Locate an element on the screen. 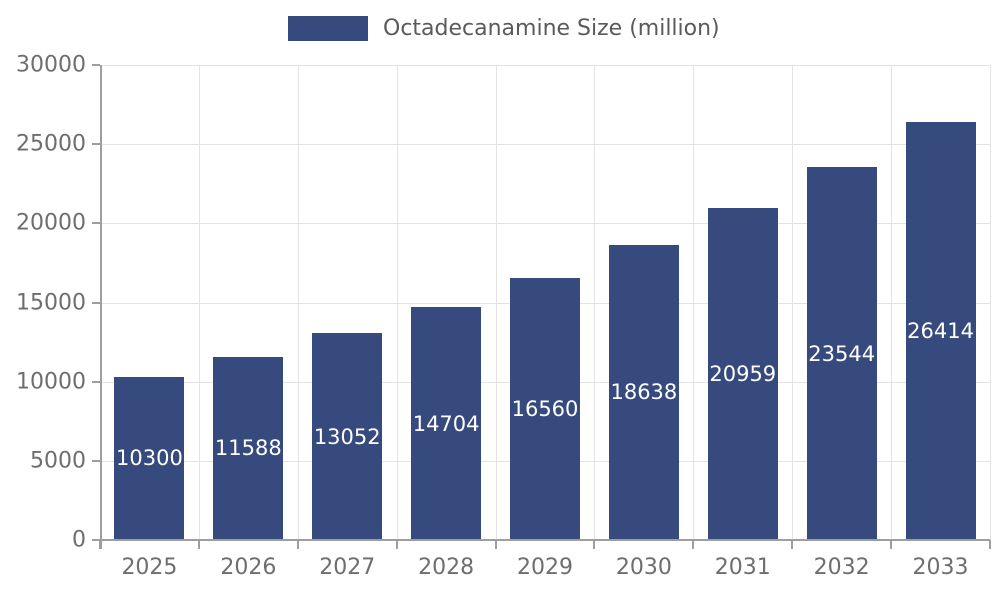  bar-value-label: 23544 is located at coordinates (842, 353).